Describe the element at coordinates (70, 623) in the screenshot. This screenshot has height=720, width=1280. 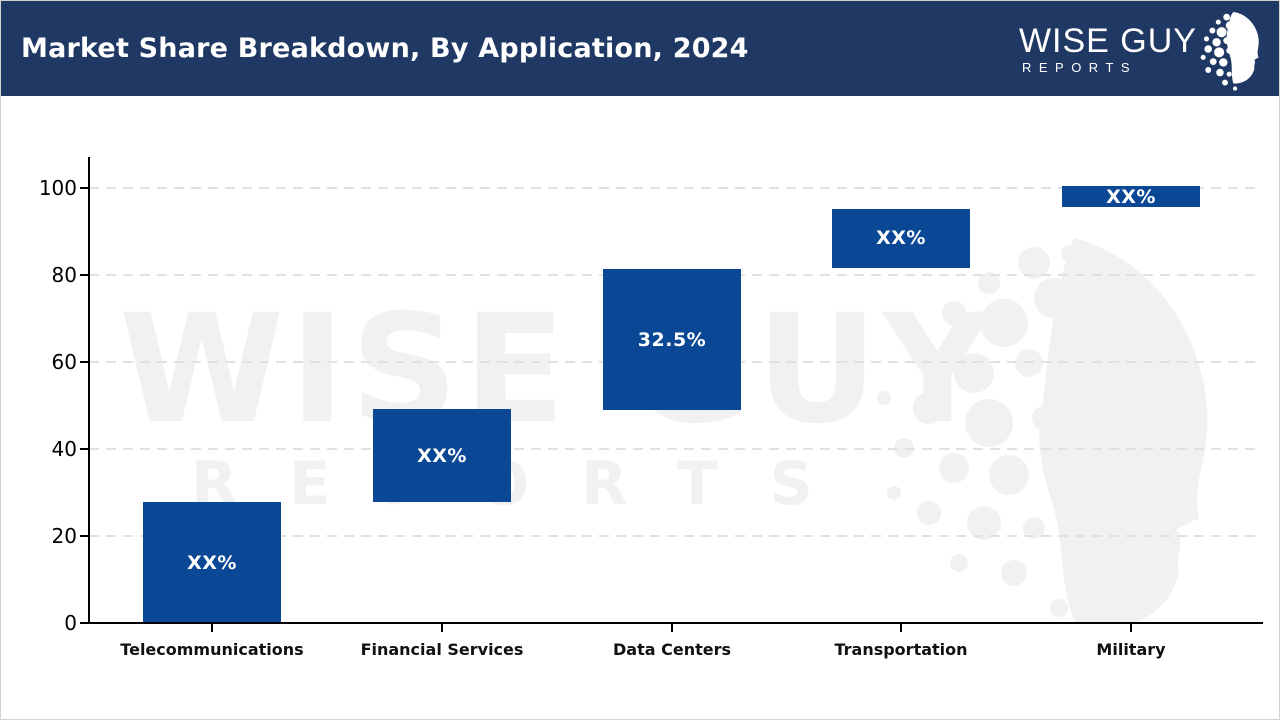
I see `y-tick-label-0: 0` at that location.